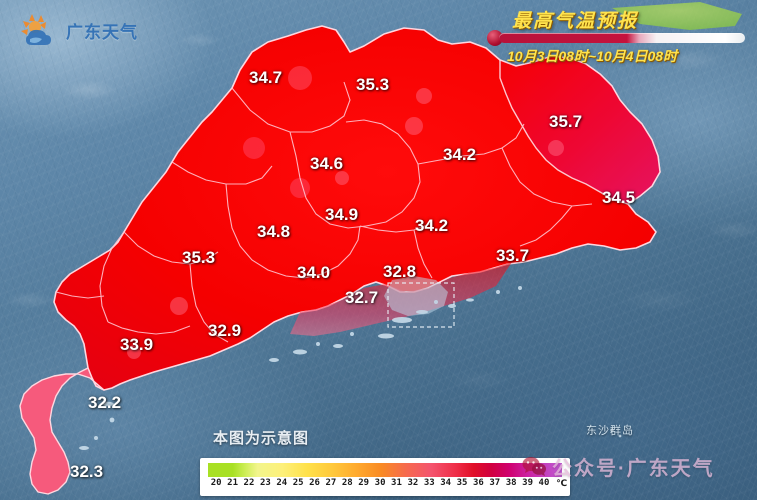  I want to click on title-block: 最高气温预报 10月3日08时~10月4日08时, so click(618, 34).